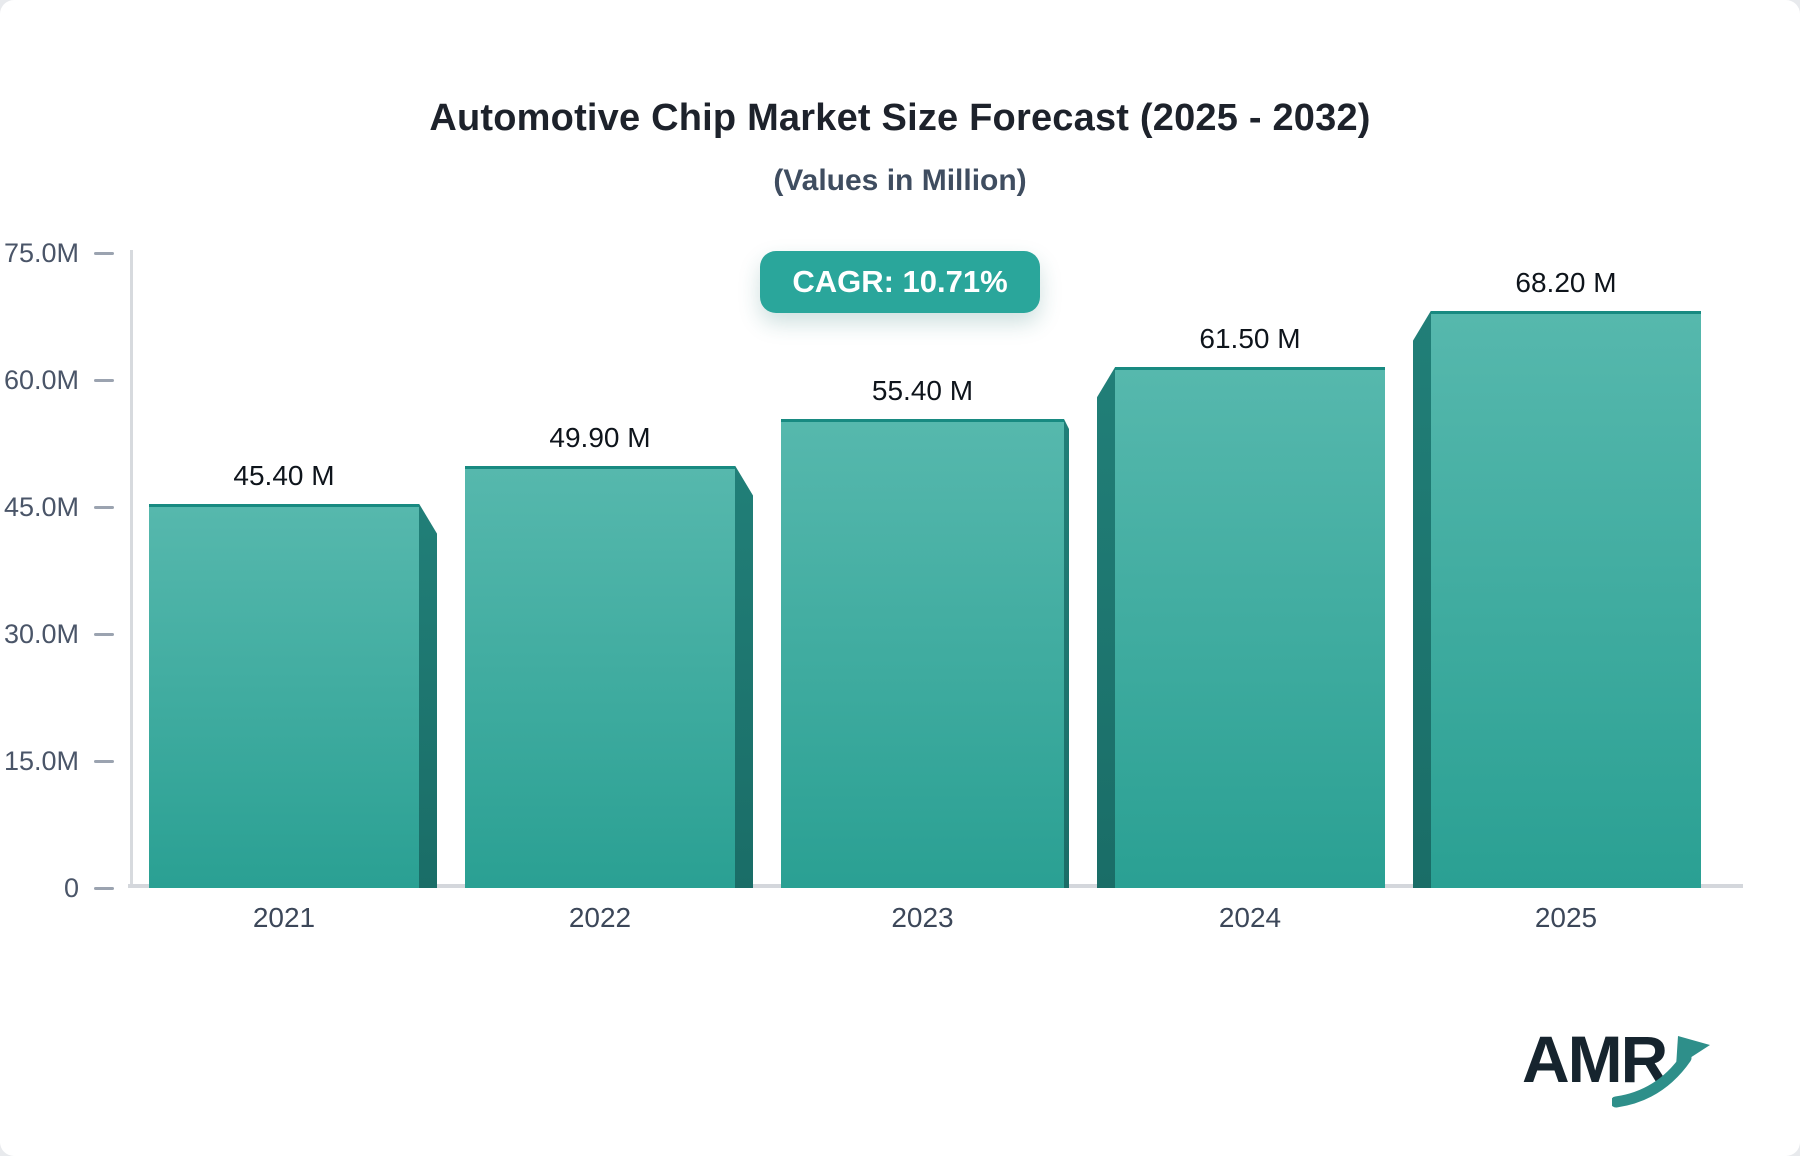 The width and height of the screenshot is (1800, 1156). Describe the element at coordinates (922, 390) in the screenshot. I see `bar-value-label: 55.40 M` at that location.